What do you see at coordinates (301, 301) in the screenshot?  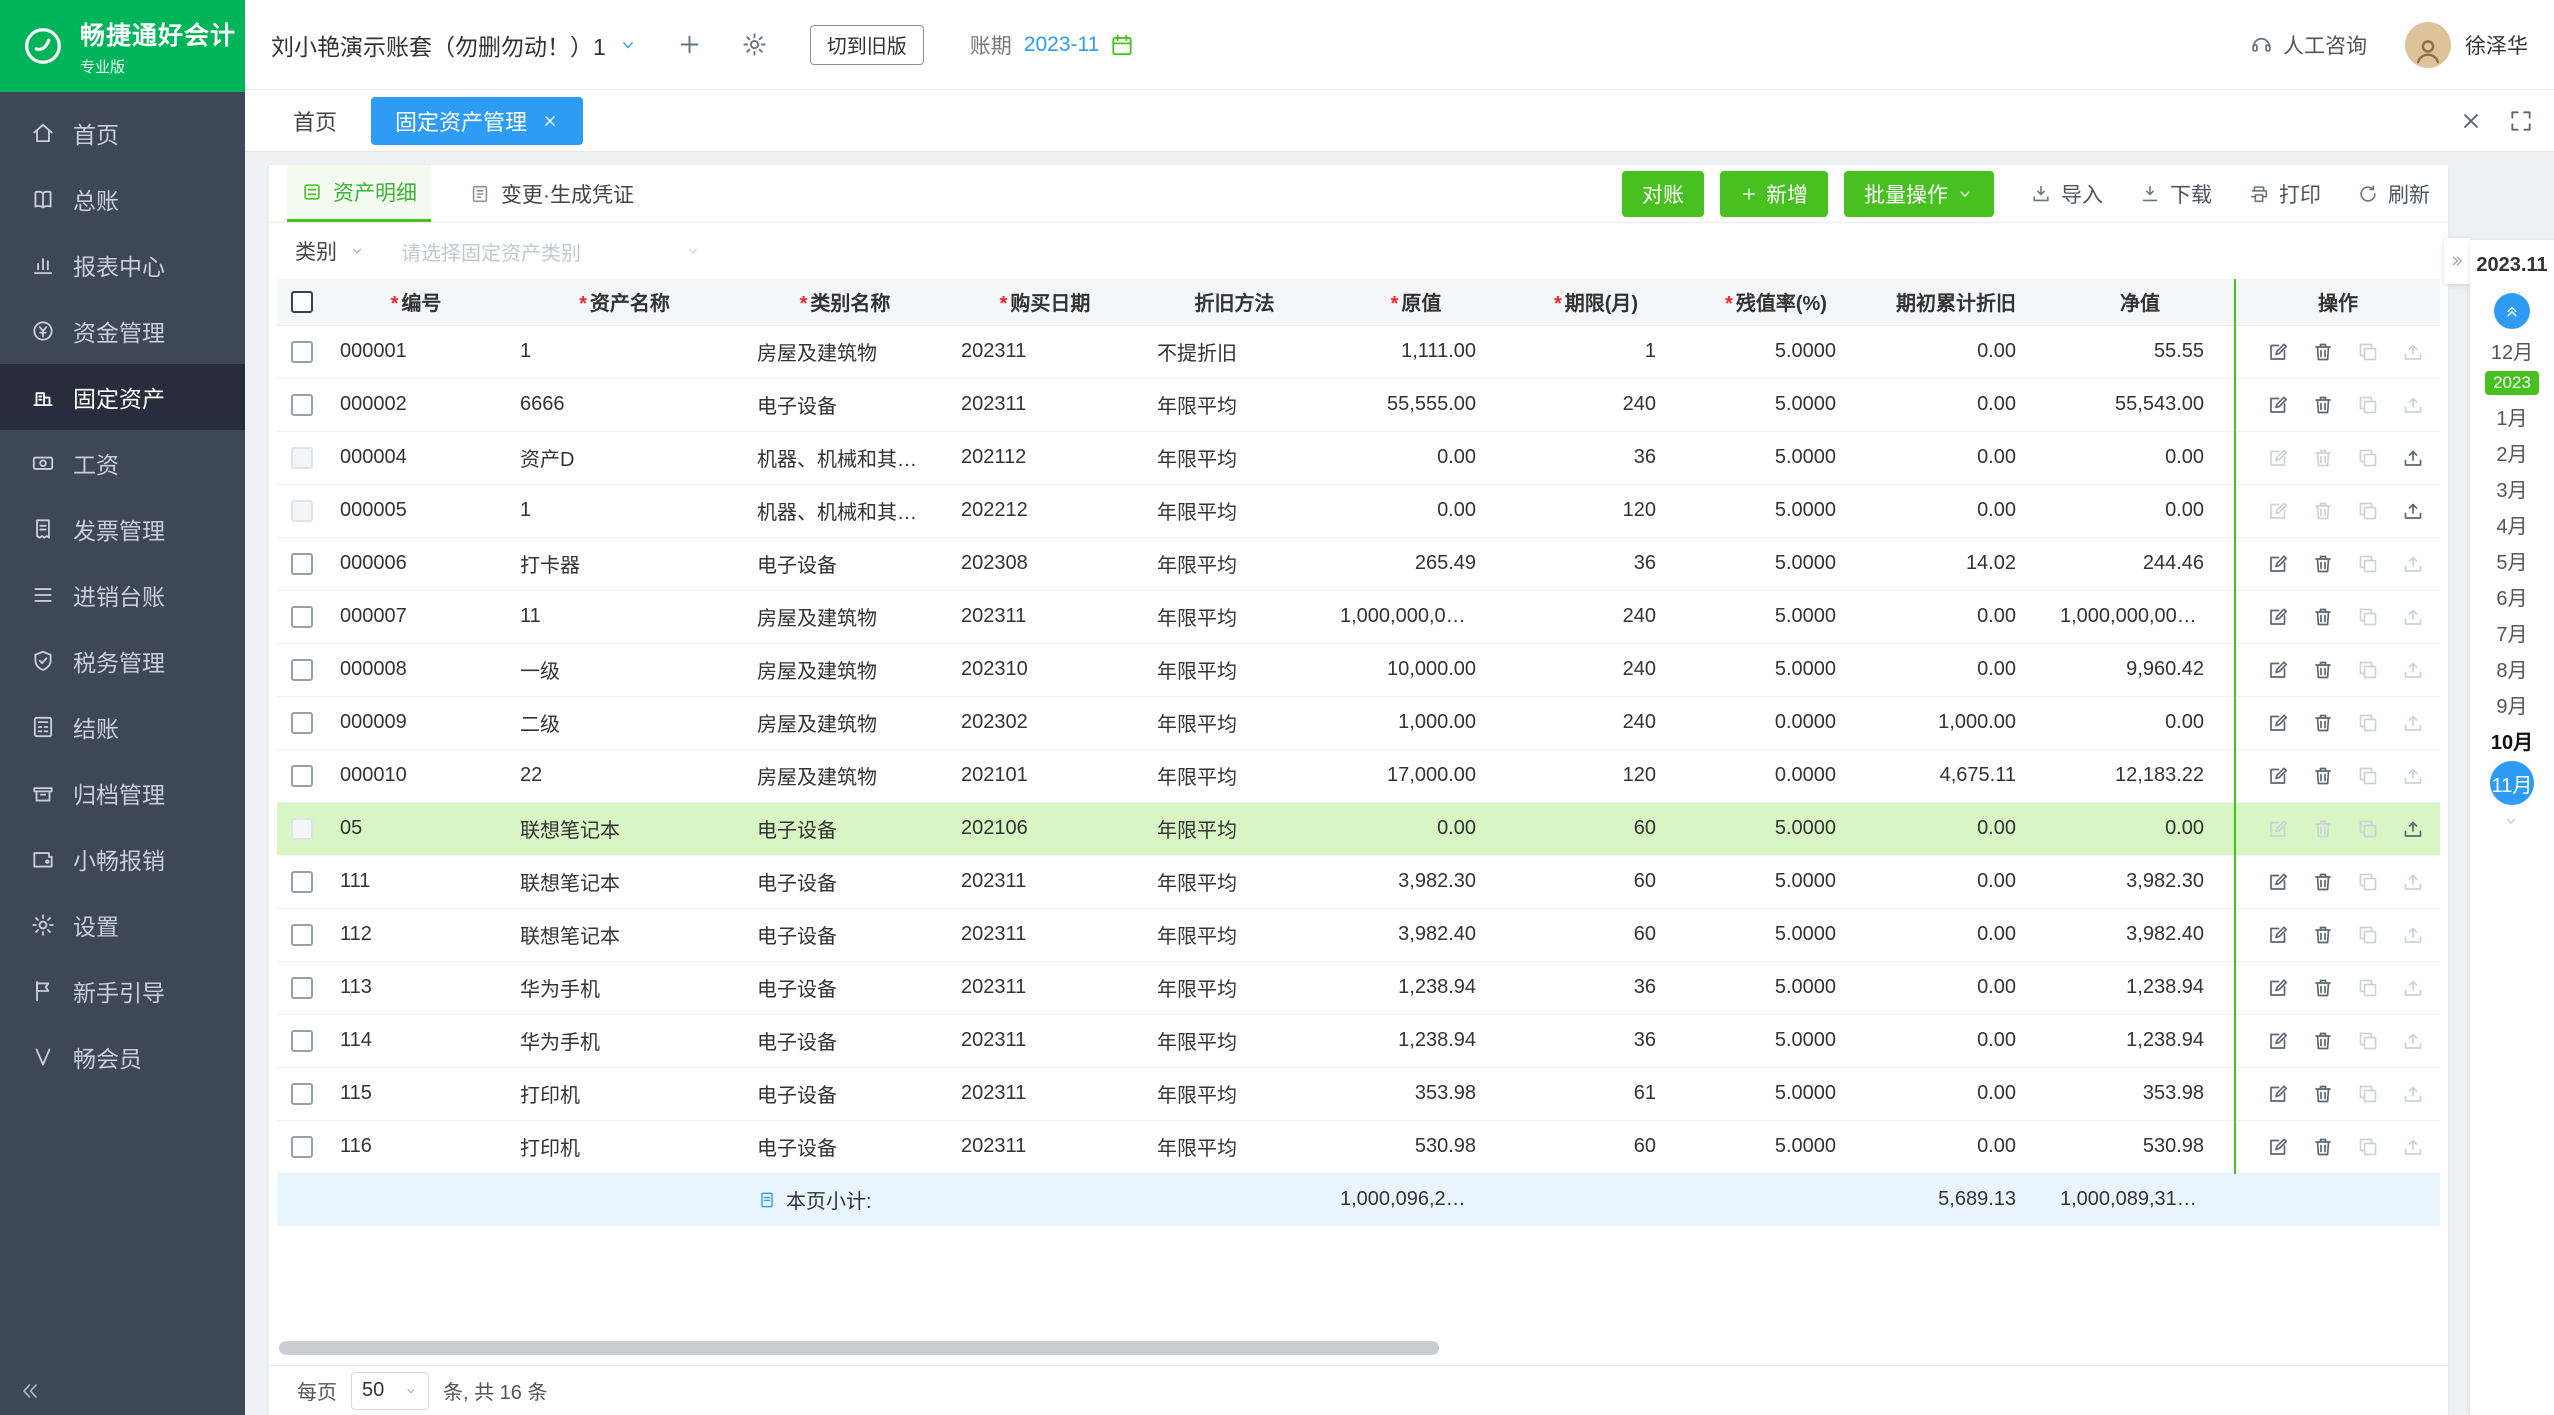 I see `select-all-checkbox` at bounding box center [301, 301].